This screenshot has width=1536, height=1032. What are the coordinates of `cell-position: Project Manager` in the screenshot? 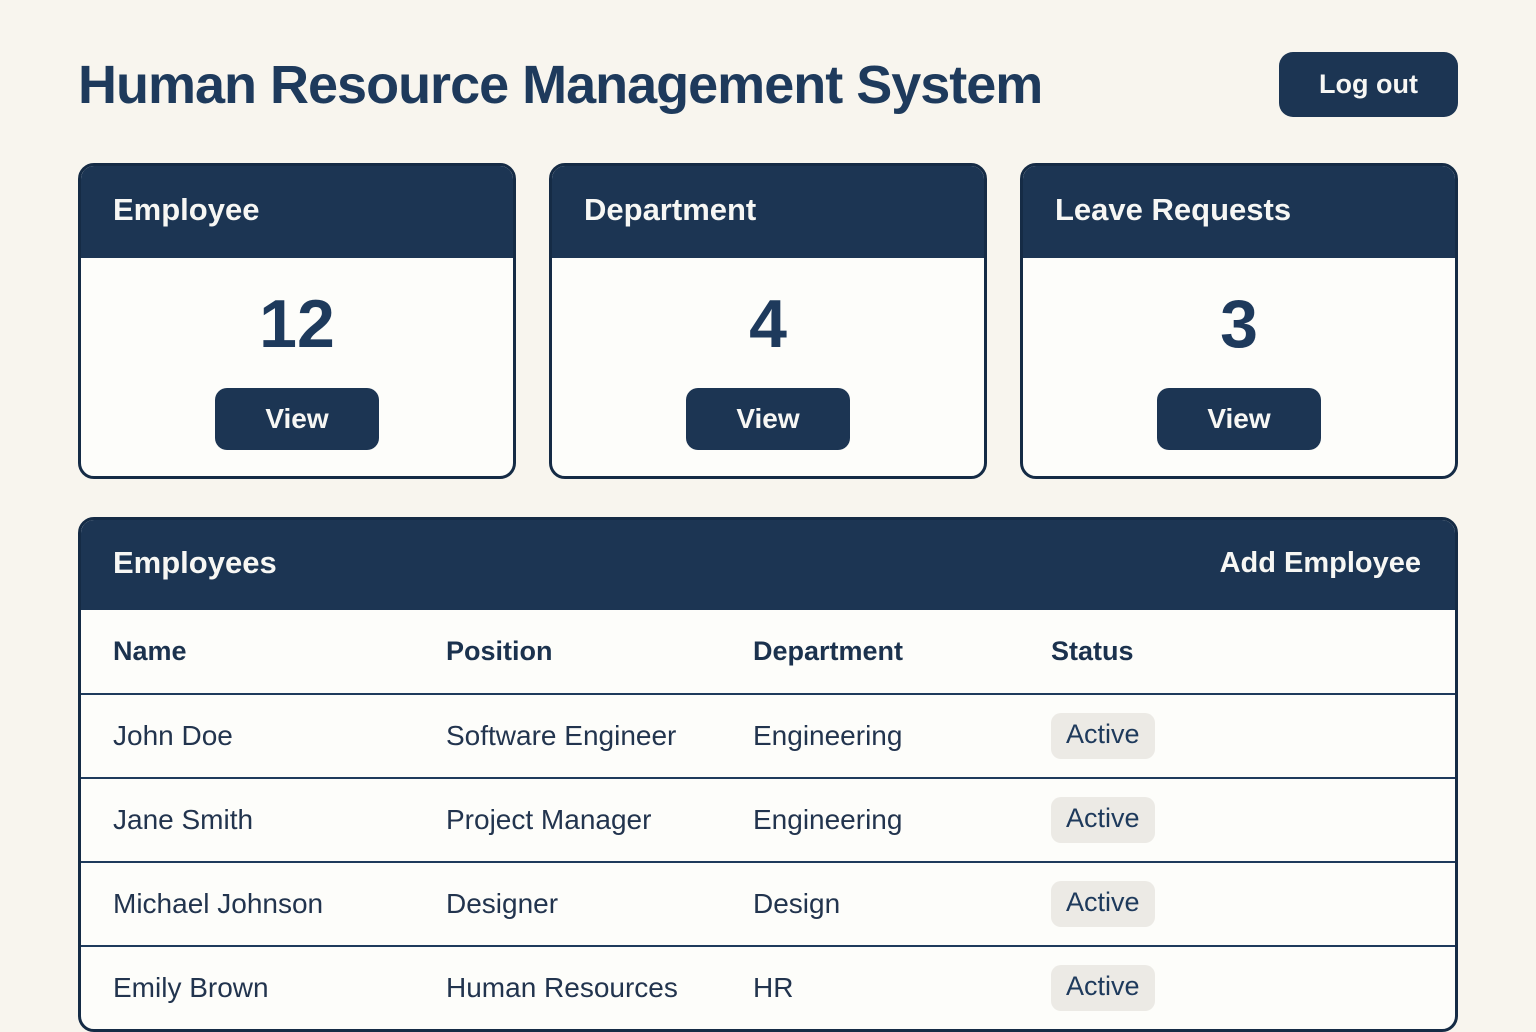 It's located at (549, 819).